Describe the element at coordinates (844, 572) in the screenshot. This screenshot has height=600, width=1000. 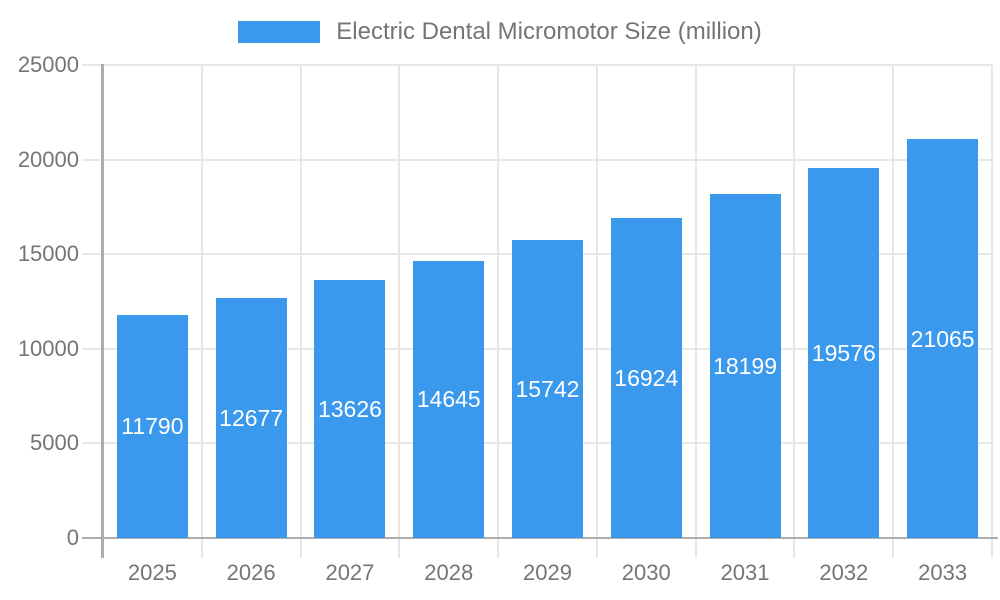
I see `x-tick-label: 2032` at that location.